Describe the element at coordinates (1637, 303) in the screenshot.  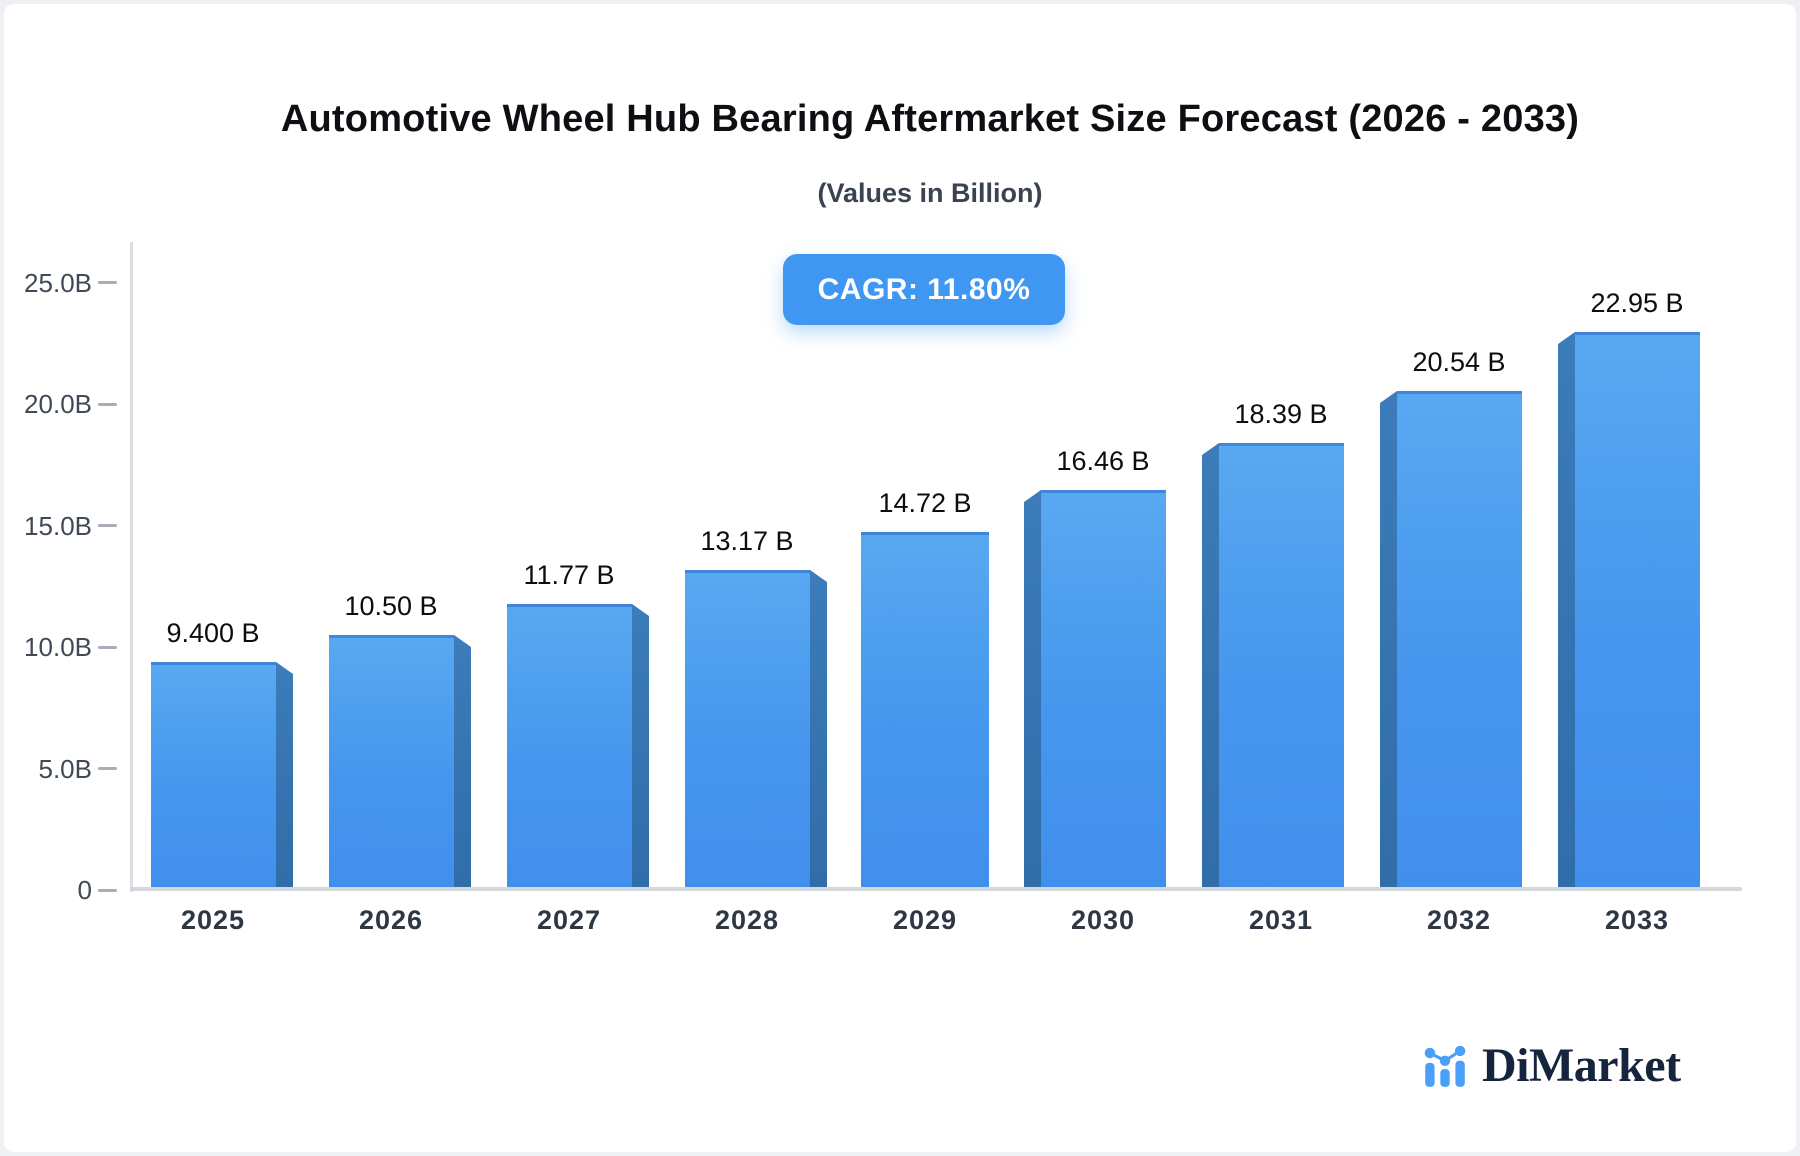
I see `bar-value-label: 22.95 B` at that location.